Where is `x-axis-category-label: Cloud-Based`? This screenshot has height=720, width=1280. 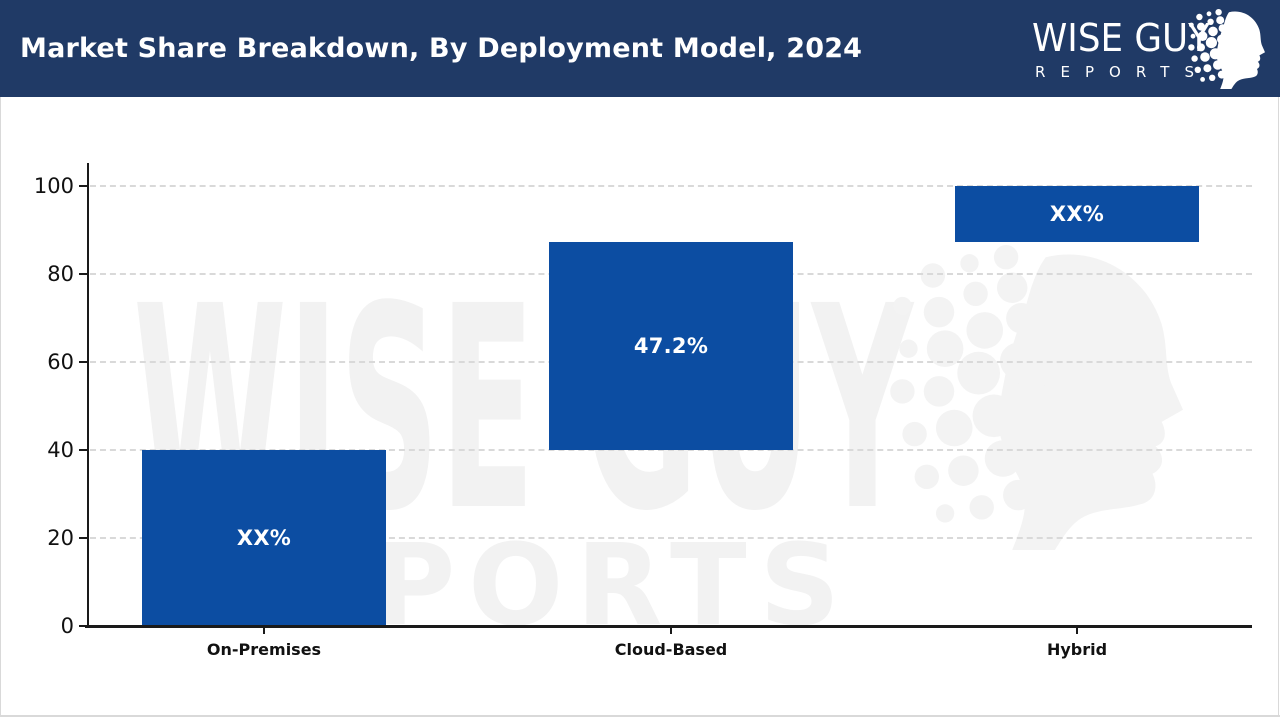 x-axis-category-label: Cloud-Based is located at coordinates (671, 649).